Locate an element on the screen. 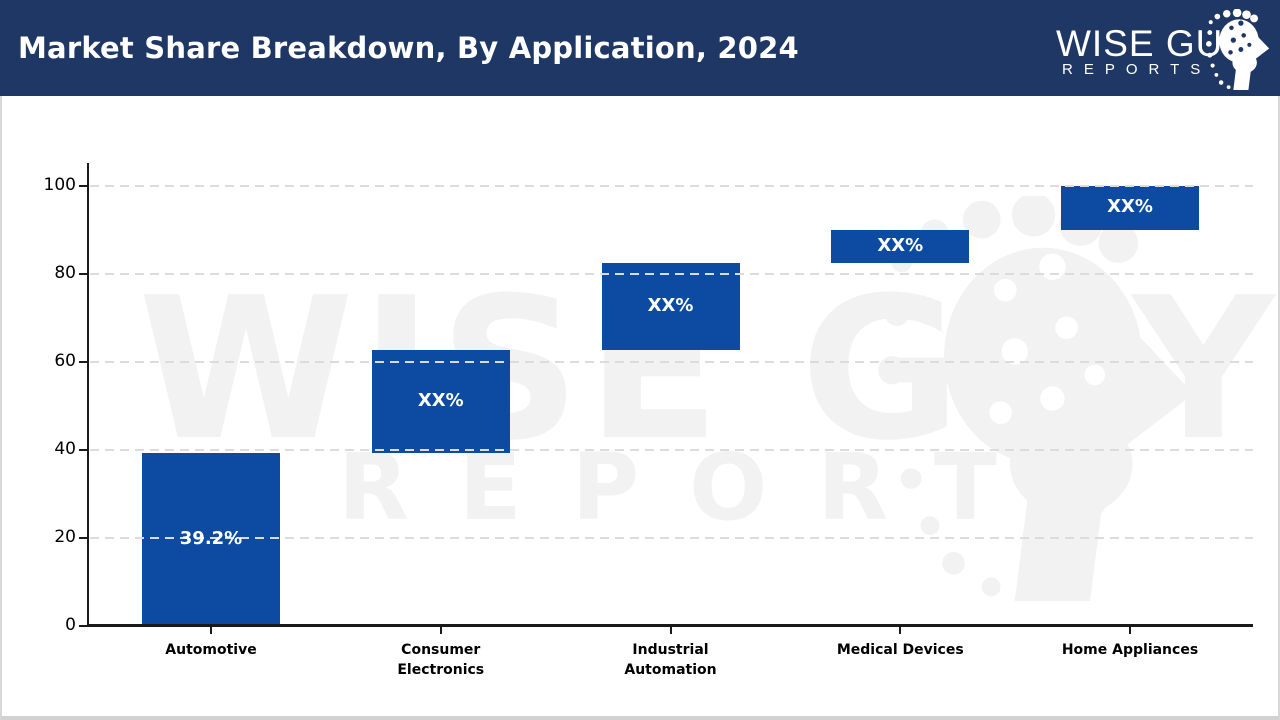 The width and height of the screenshot is (1280, 720). x-tick-automotive is located at coordinates (211, 630).